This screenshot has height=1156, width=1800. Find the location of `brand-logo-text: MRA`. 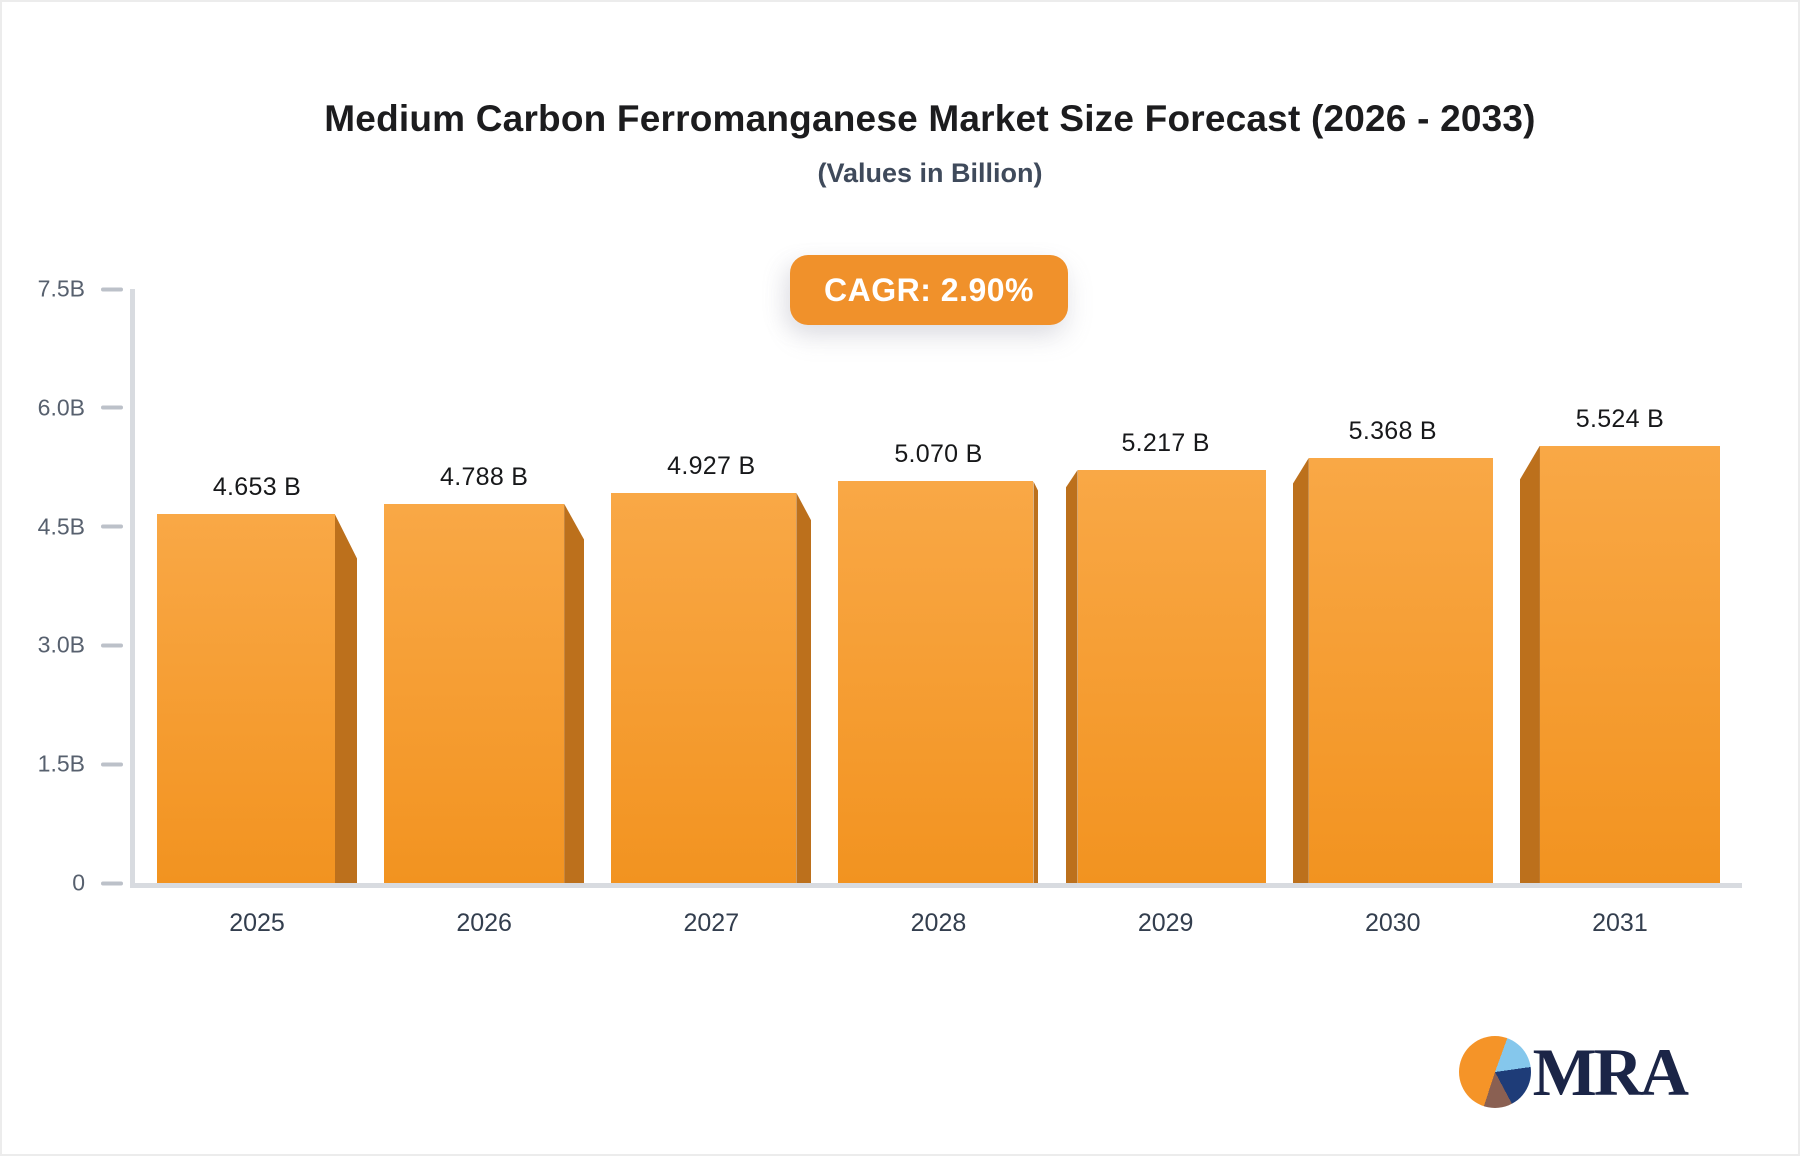

brand-logo-text: MRA is located at coordinates (1610, 1072).